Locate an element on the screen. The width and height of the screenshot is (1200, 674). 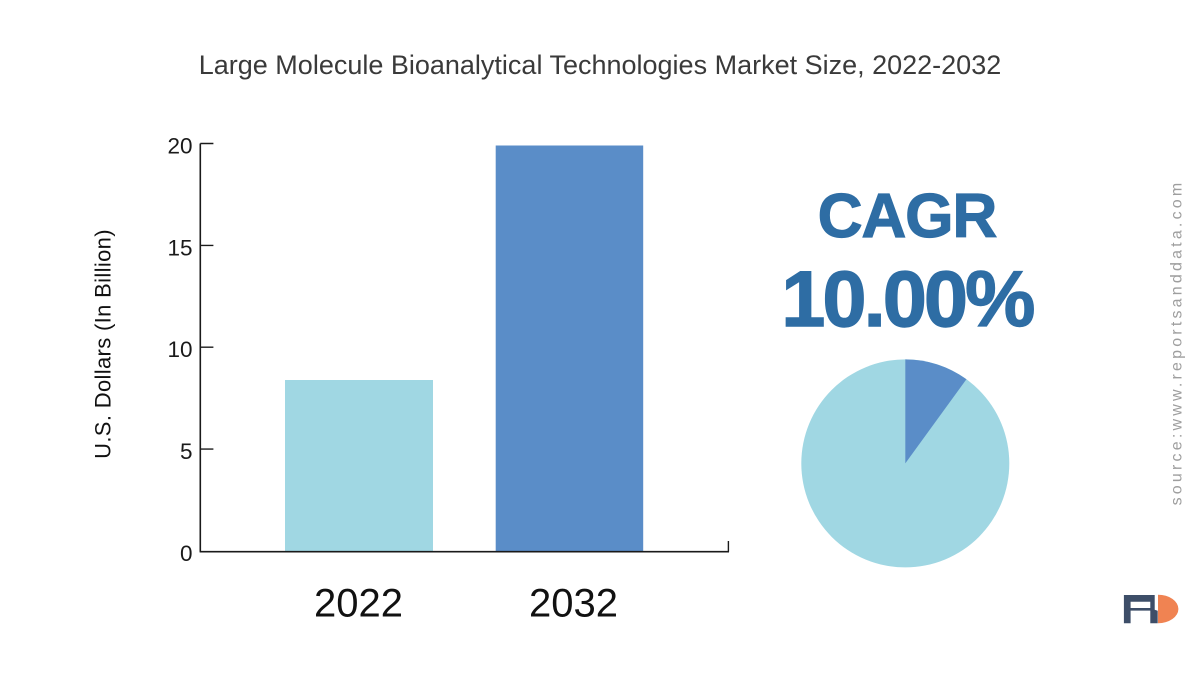
svg-text: 5 is located at coordinates (186, 451).